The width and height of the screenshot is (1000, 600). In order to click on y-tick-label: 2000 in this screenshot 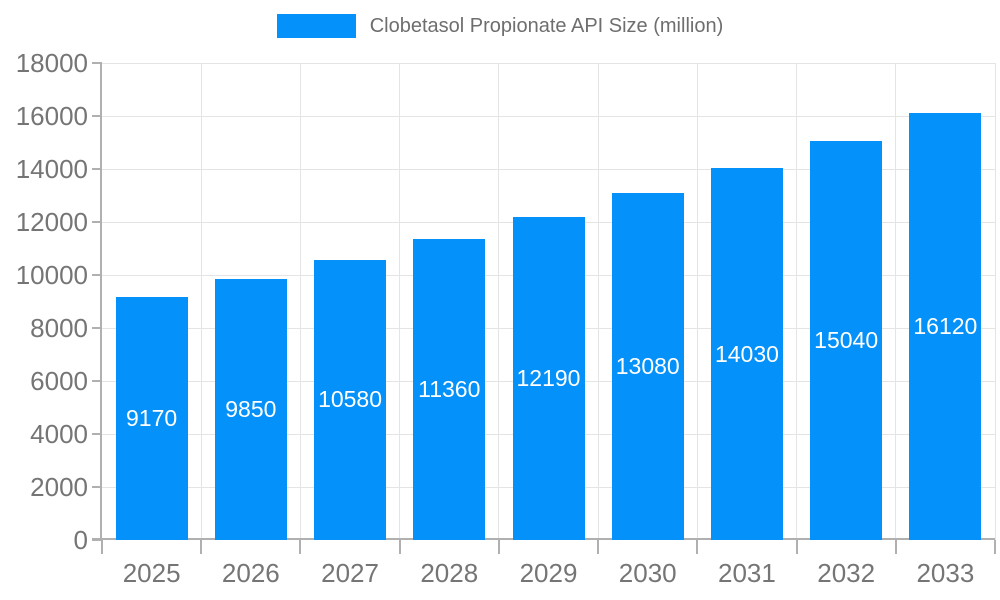, I will do `click(59, 487)`.